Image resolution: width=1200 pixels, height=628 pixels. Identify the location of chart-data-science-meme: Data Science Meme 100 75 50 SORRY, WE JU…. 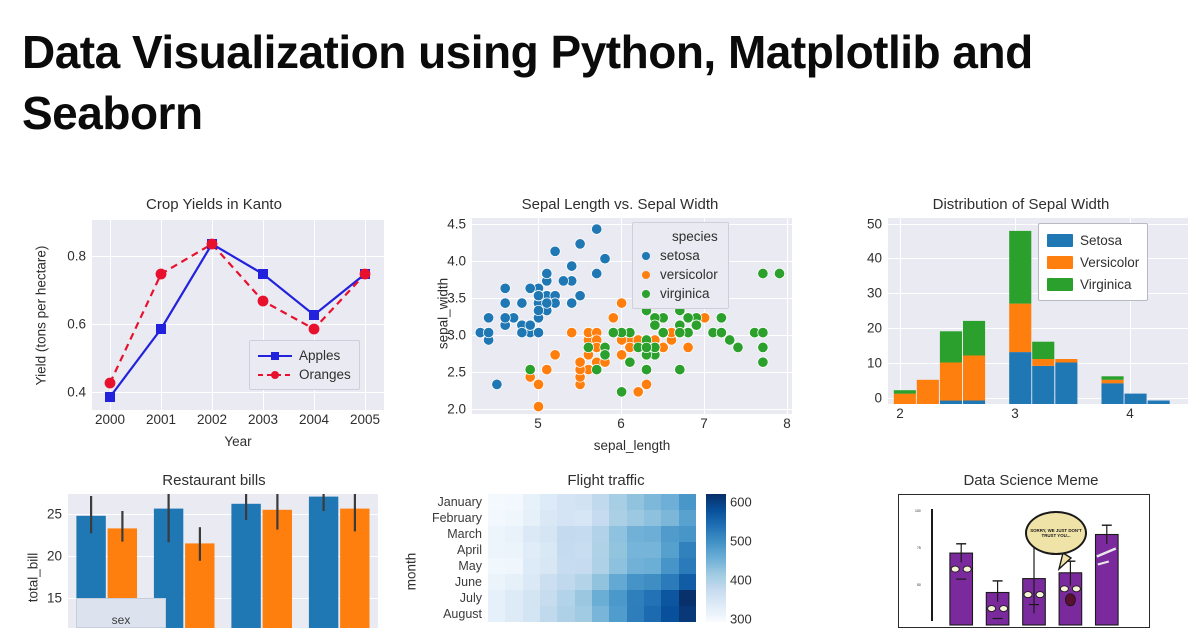
(1031, 550).